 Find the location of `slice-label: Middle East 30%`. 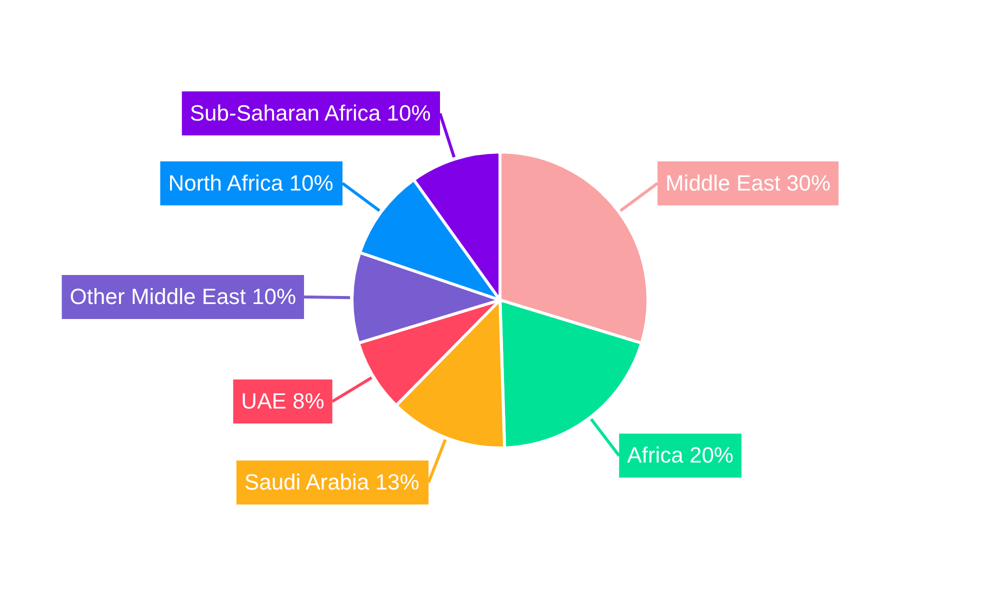

slice-label: Middle East 30% is located at coordinates (748, 183).